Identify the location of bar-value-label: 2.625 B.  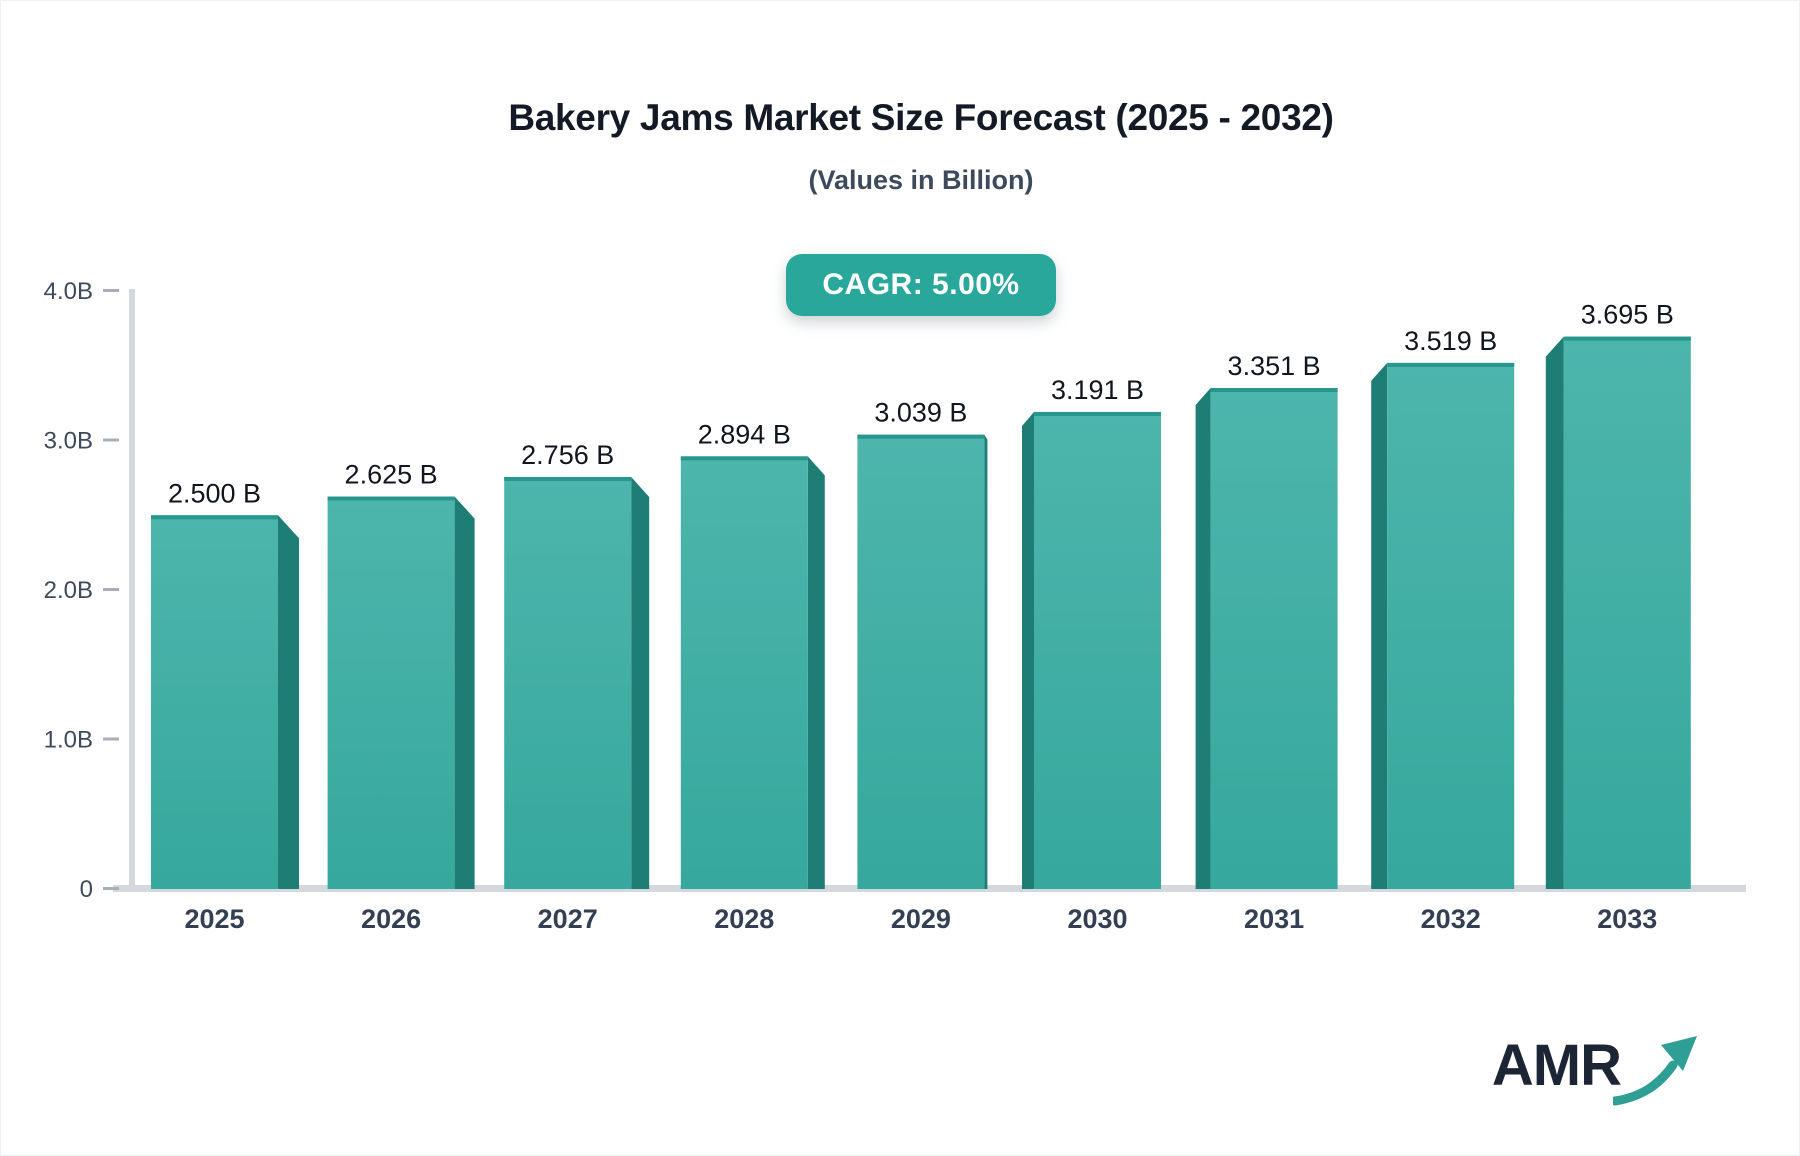
(391, 475).